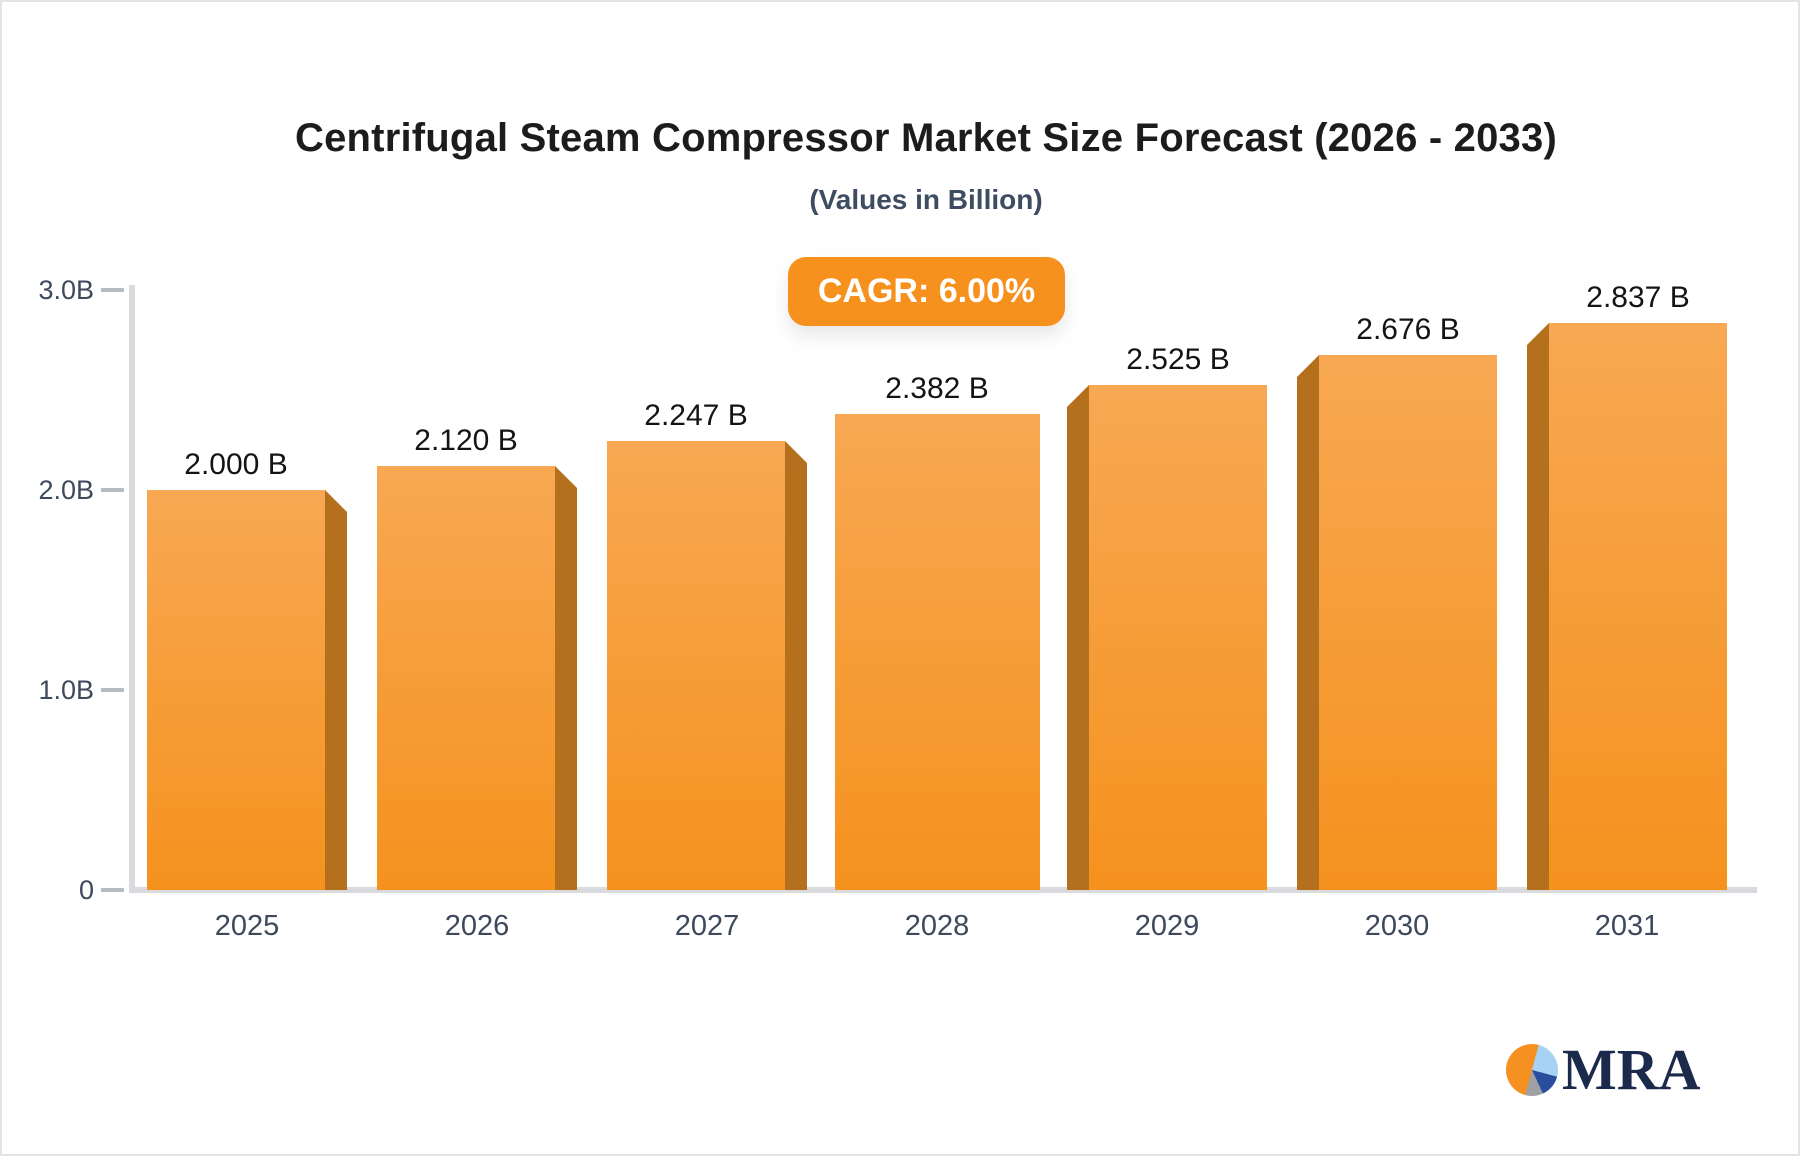  I want to click on x-axis-label-2031: 2031, so click(1627, 926).